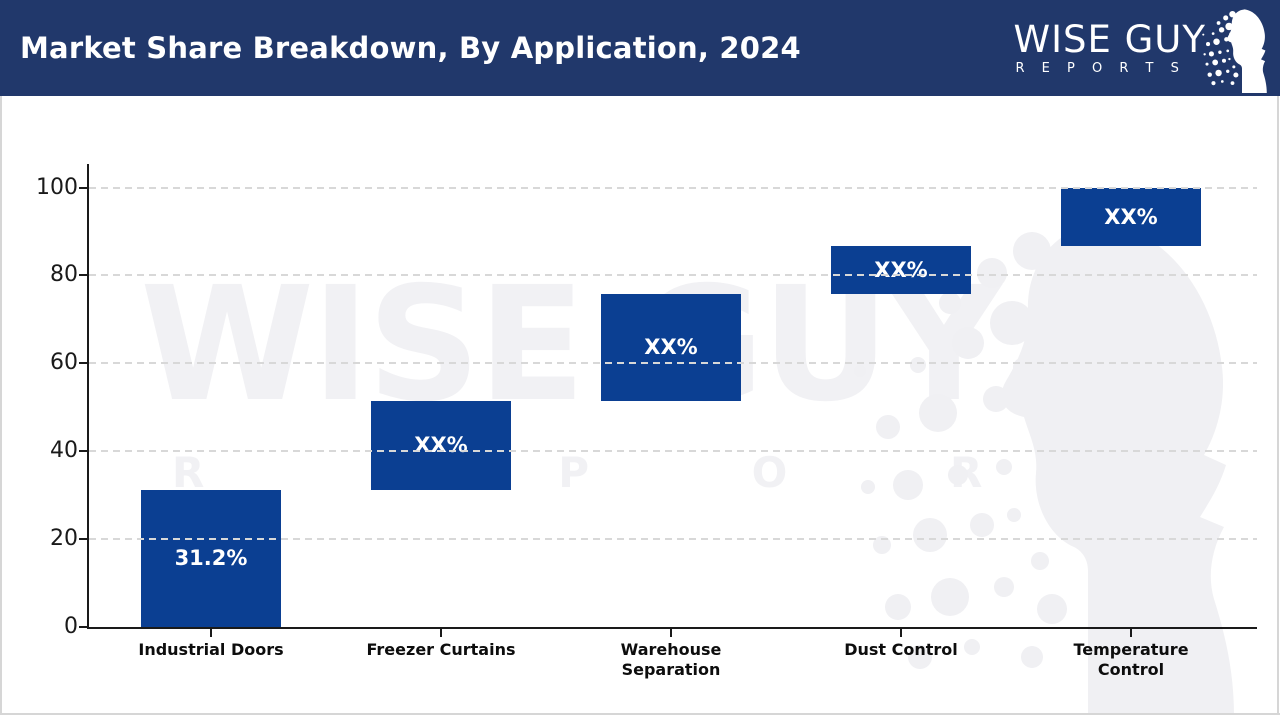  What do you see at coordinates (64, 363) in the screenshot?
I see `y-axis-tick-label: 60` at bounding box center [64, 363].